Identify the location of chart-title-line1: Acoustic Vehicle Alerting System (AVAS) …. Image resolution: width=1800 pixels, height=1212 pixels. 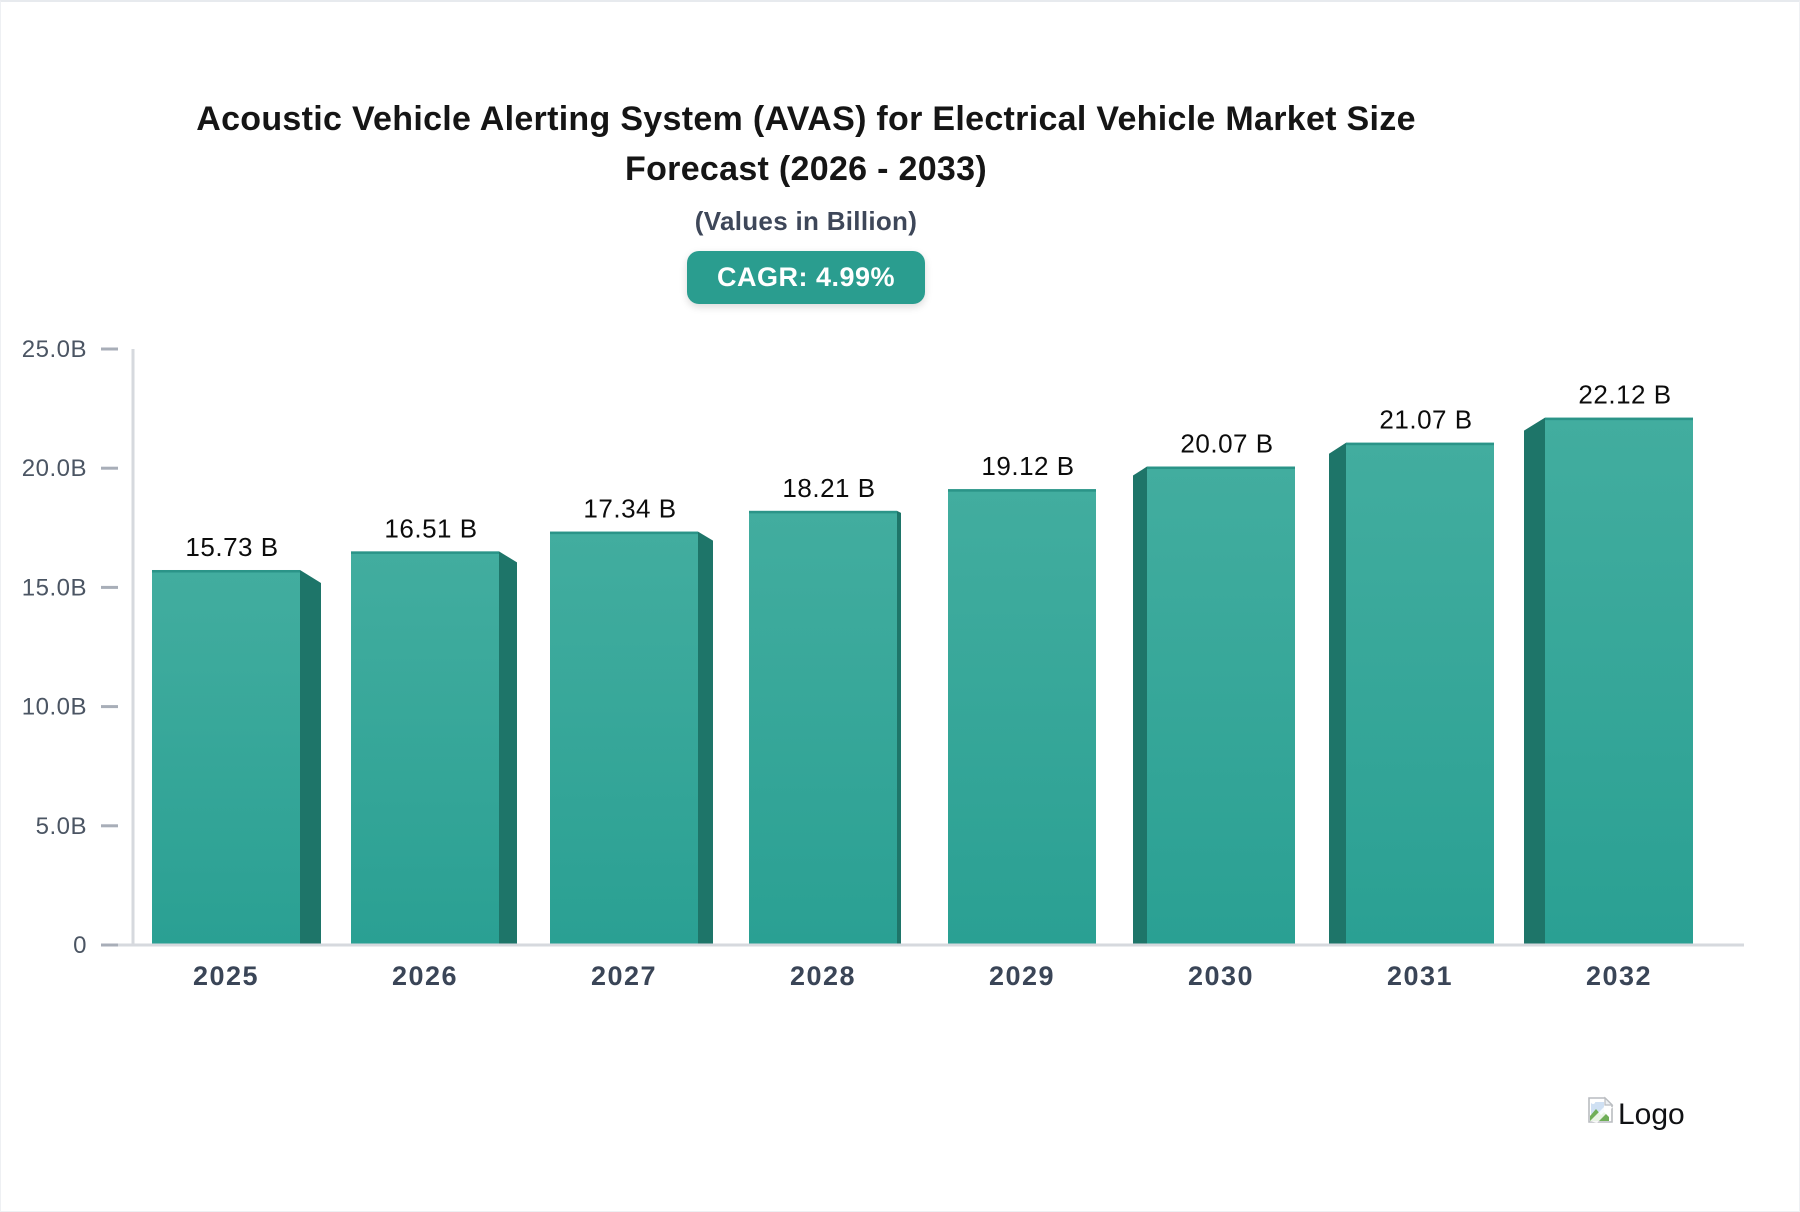
(806, 119).